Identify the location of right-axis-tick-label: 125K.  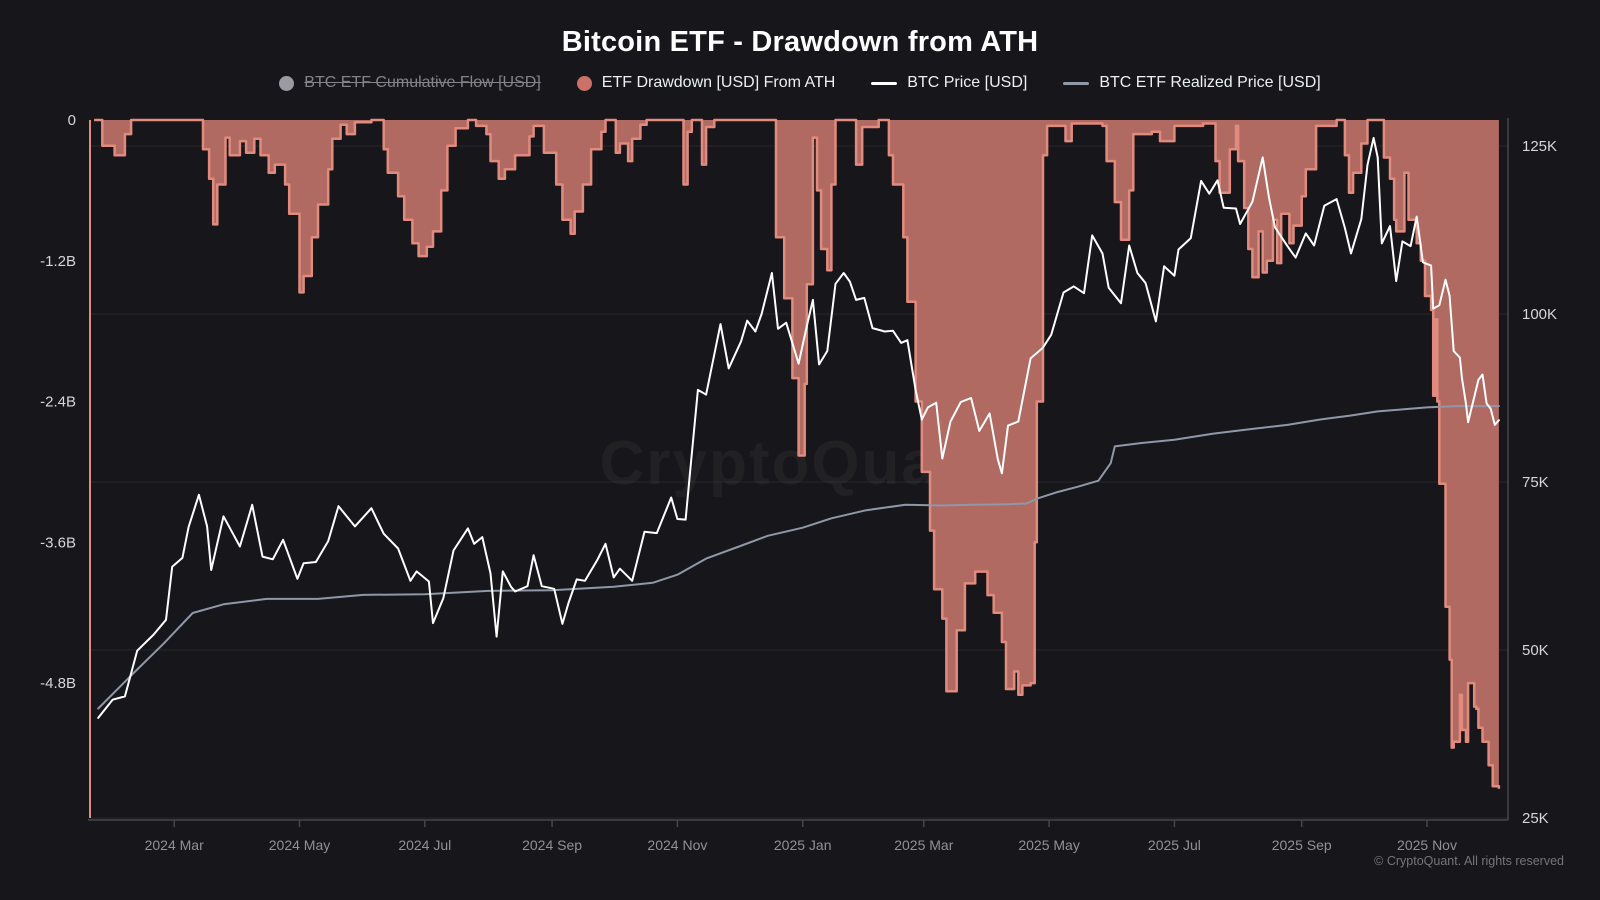
(1539, 146).